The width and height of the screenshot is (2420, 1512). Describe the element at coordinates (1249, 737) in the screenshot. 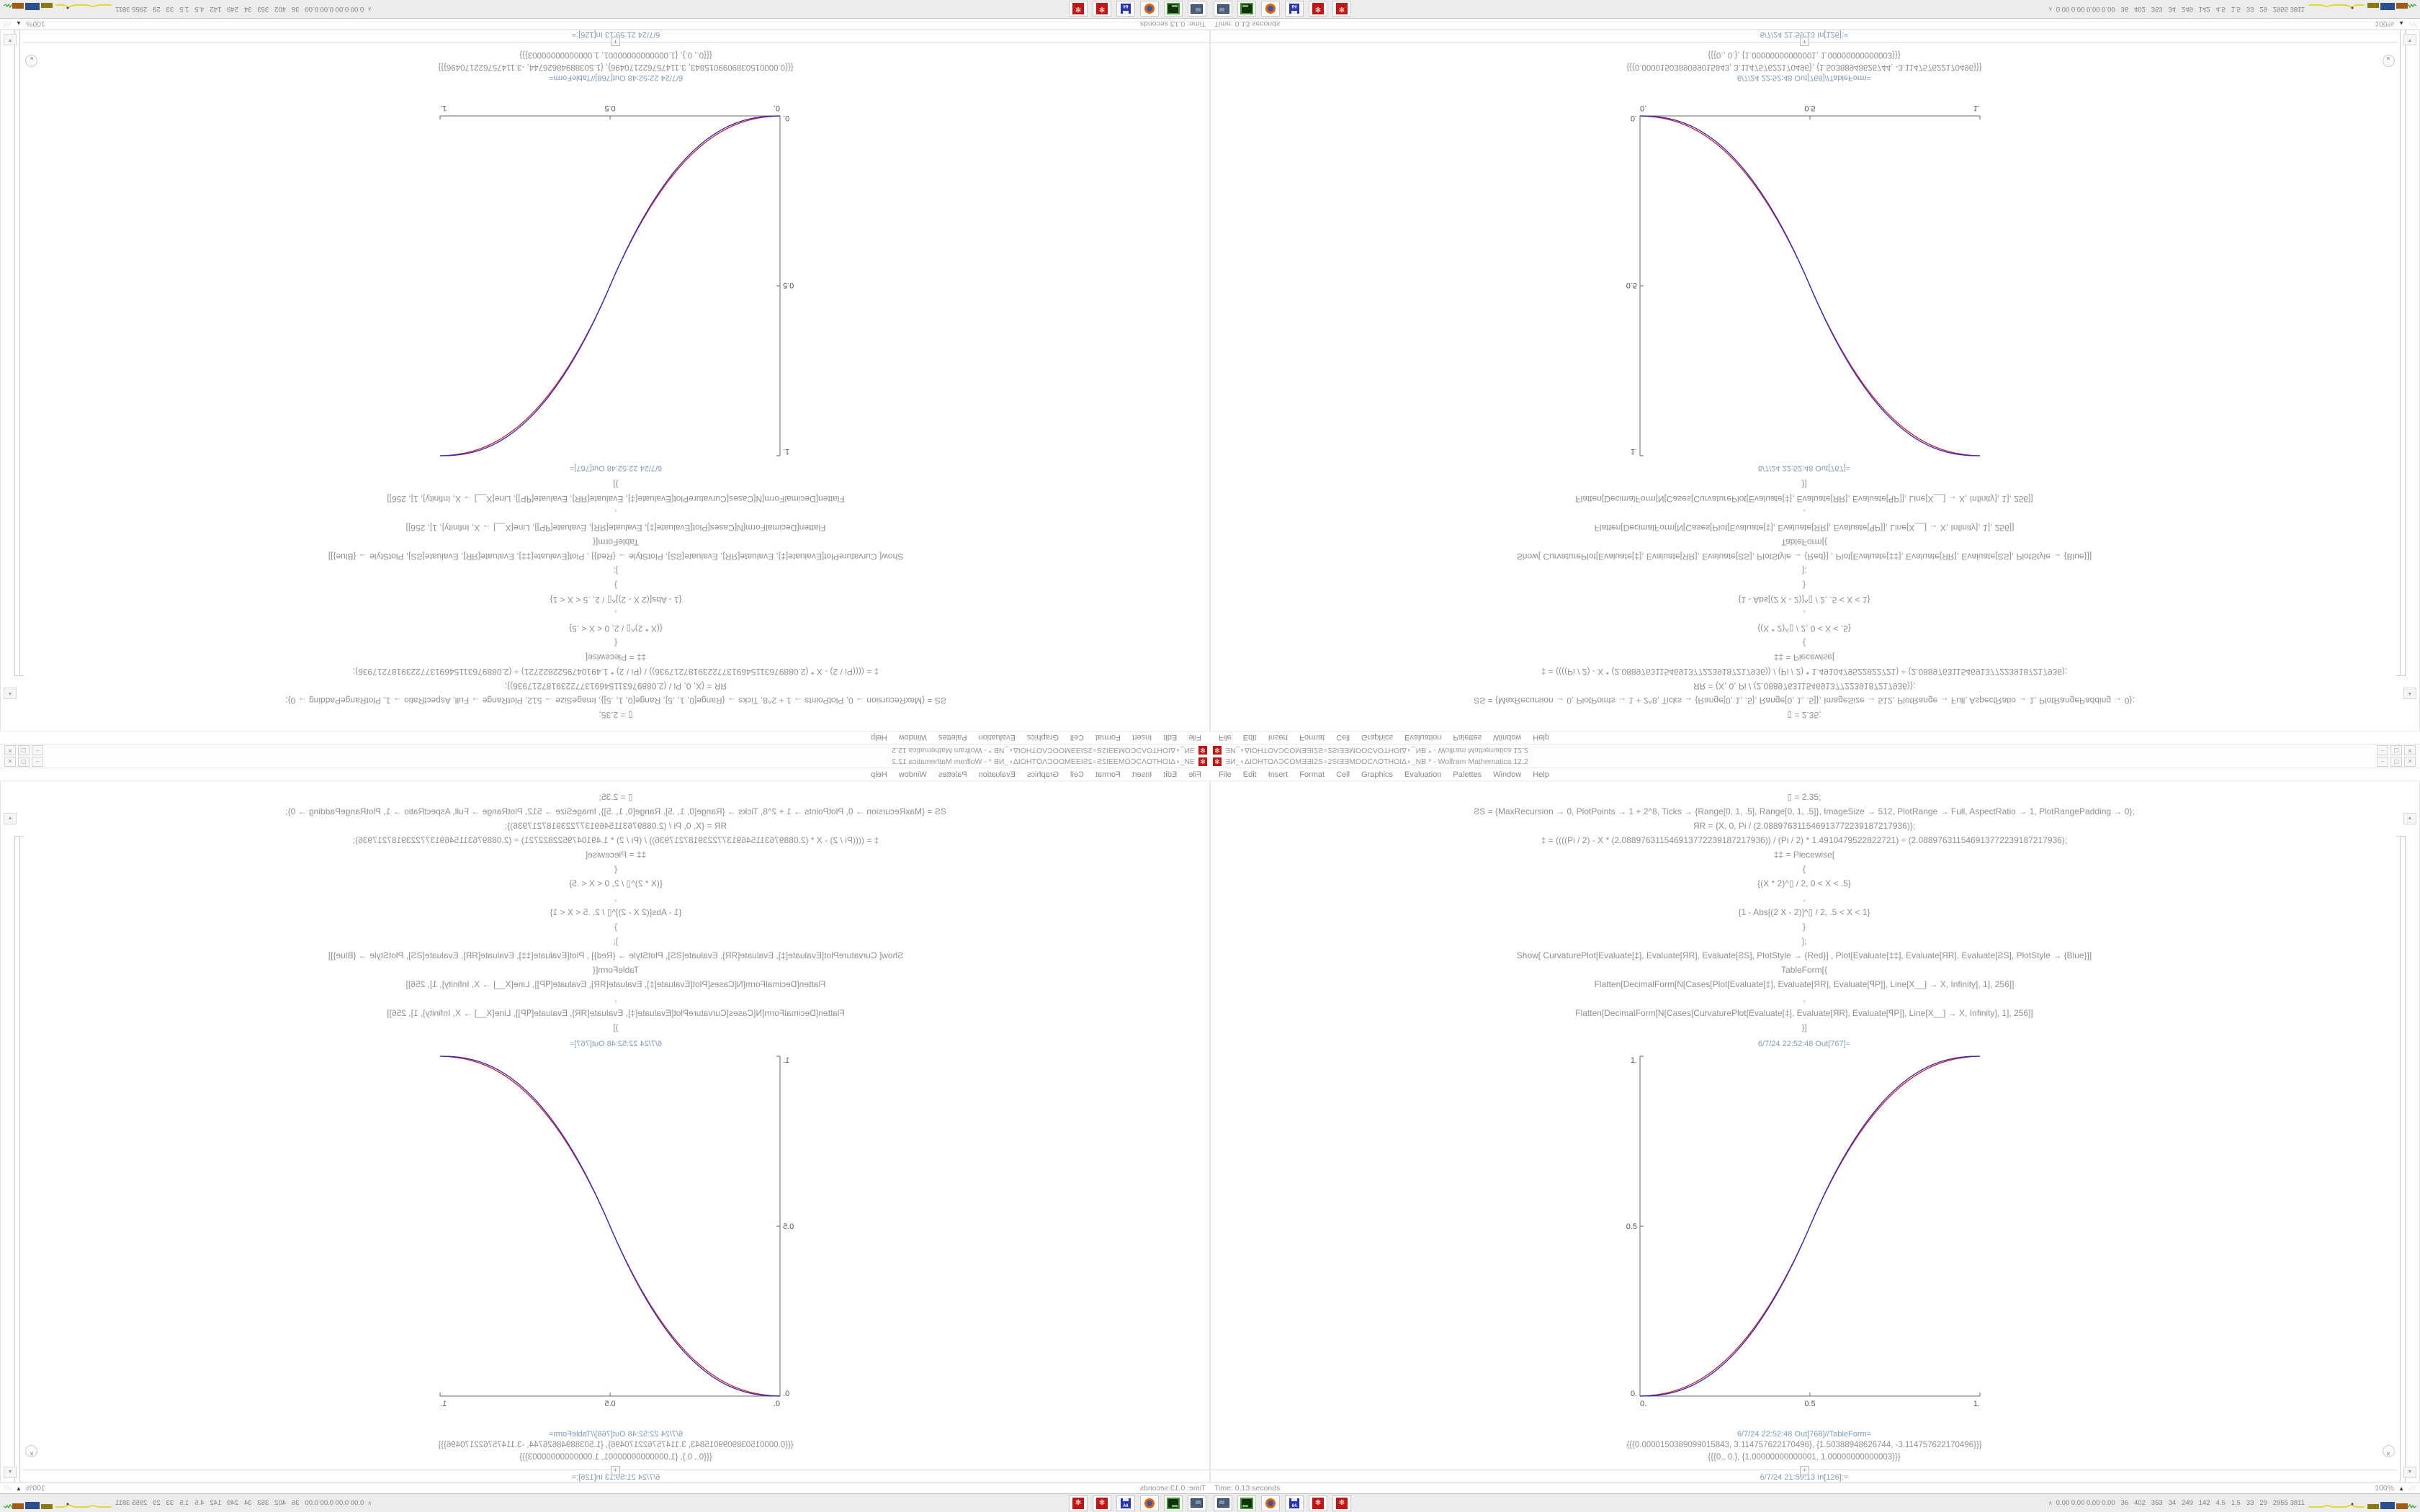

I see `menu-item-edit: Edit` at that location.